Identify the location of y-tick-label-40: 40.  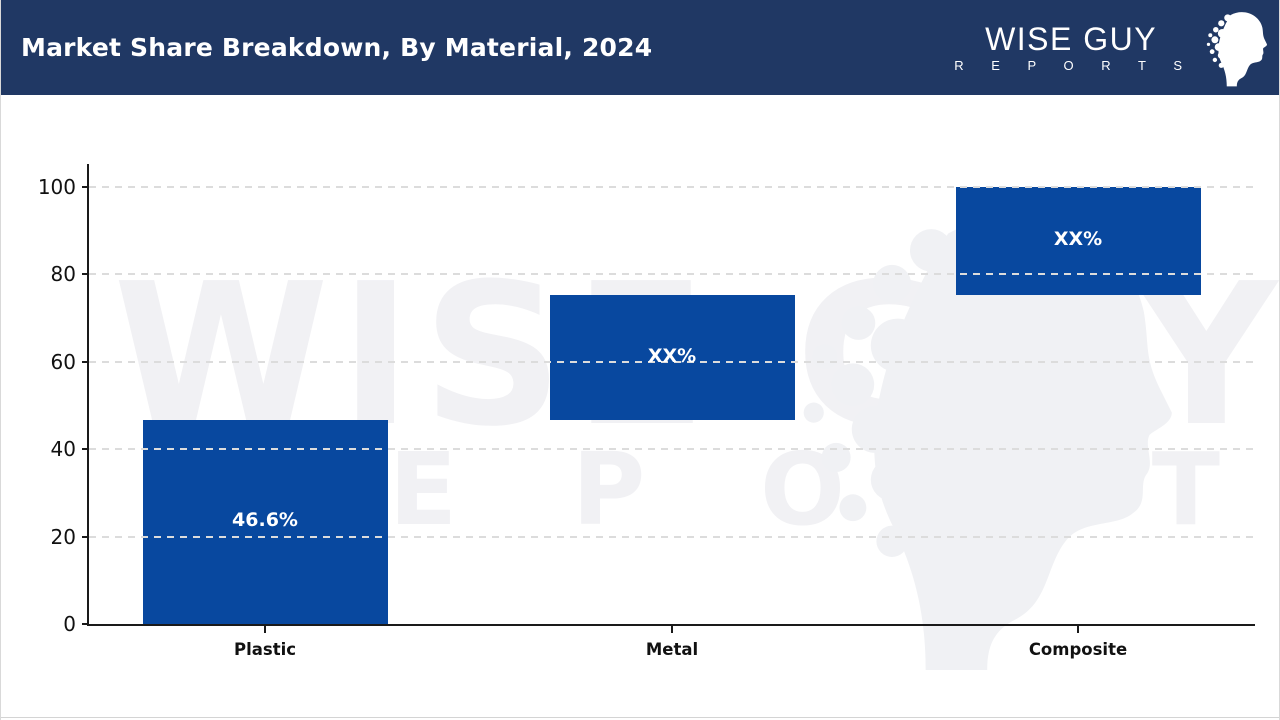
(63, 449).